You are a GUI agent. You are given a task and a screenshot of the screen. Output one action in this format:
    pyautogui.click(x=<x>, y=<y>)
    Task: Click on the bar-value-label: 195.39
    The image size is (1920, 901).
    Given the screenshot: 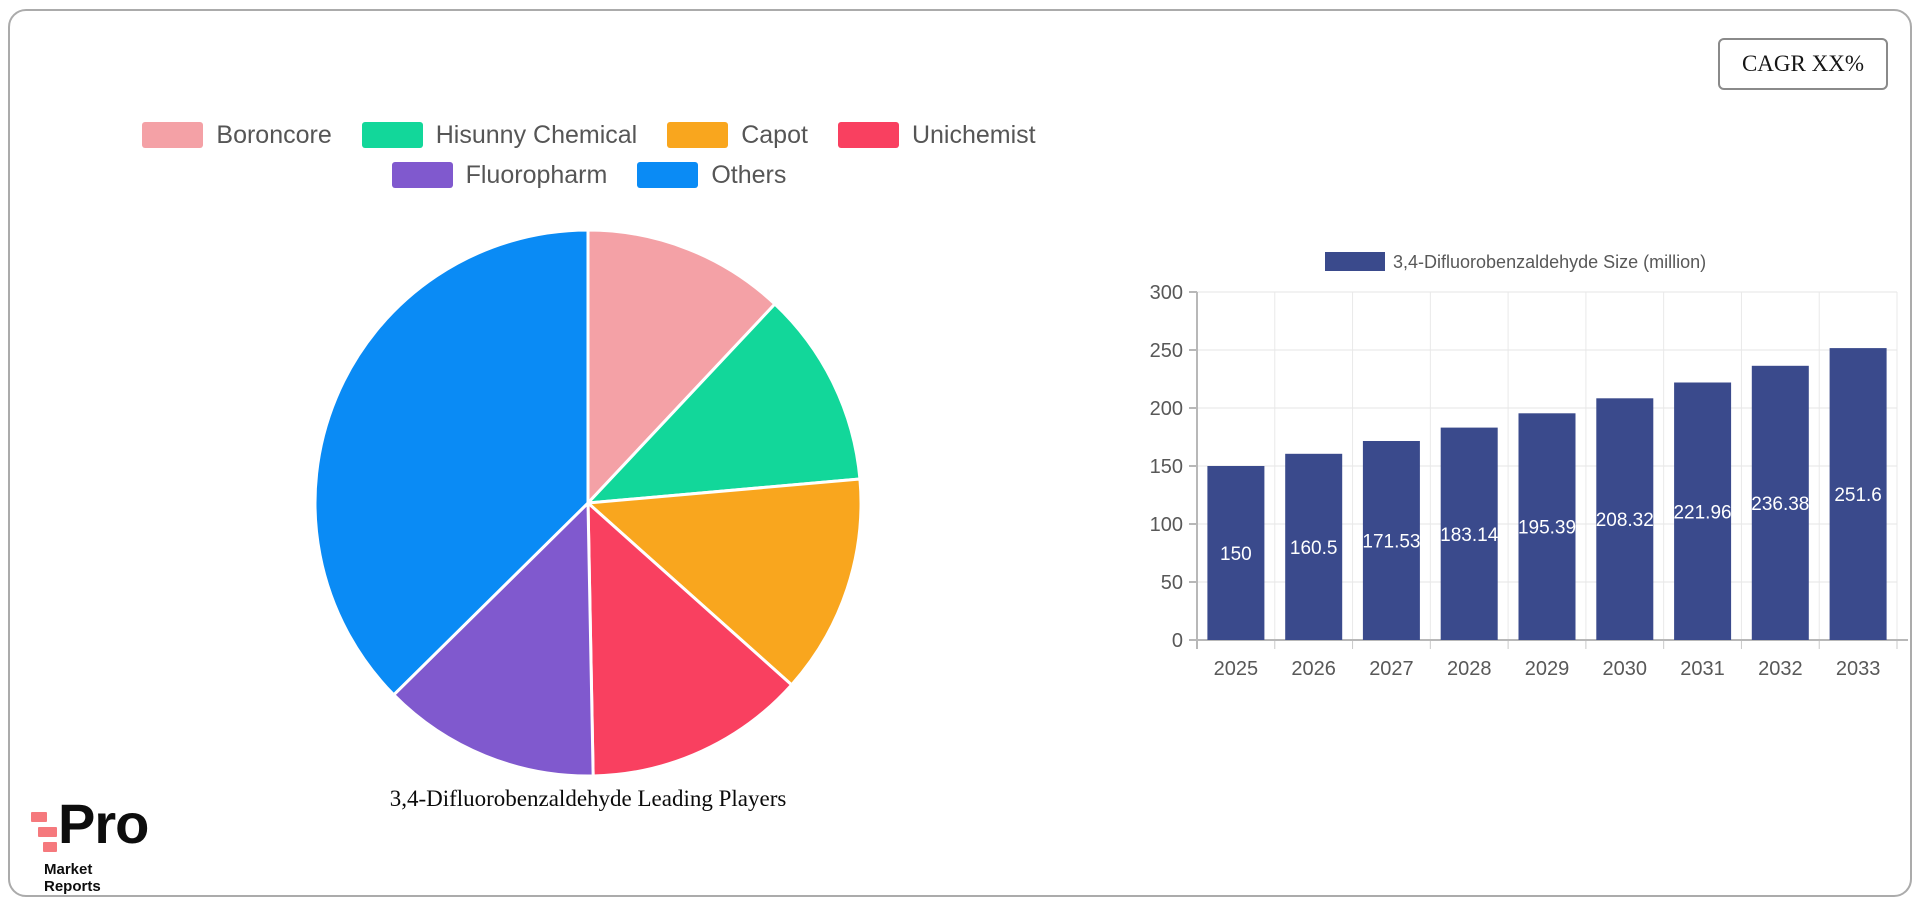 What is the action you would take?
    pyautogui.click(x=1547, y=528)
    